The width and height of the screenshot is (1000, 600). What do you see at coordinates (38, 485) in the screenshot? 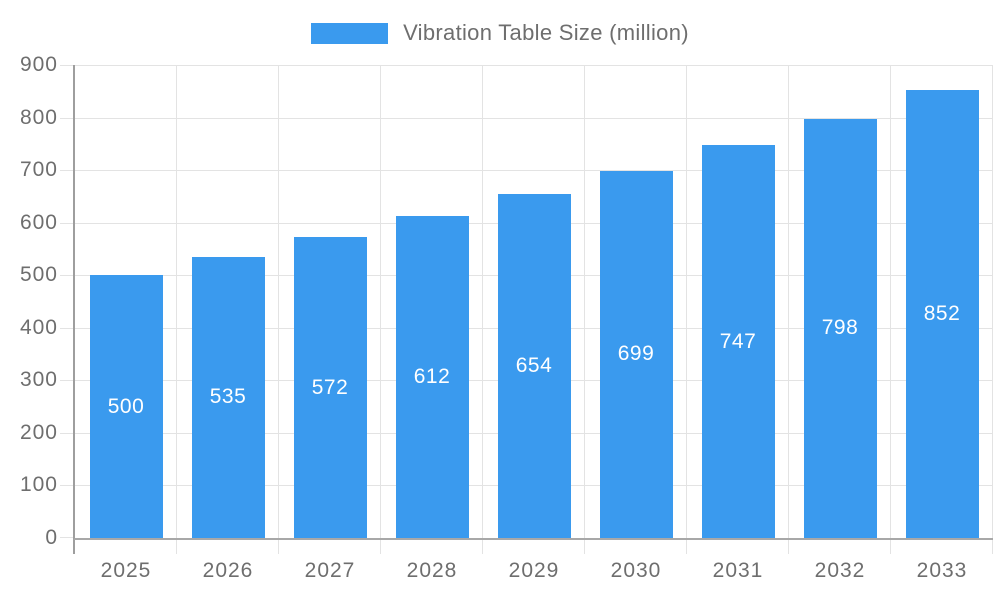
I see `y-tick-label: 100` at bounding box center [38, 485].